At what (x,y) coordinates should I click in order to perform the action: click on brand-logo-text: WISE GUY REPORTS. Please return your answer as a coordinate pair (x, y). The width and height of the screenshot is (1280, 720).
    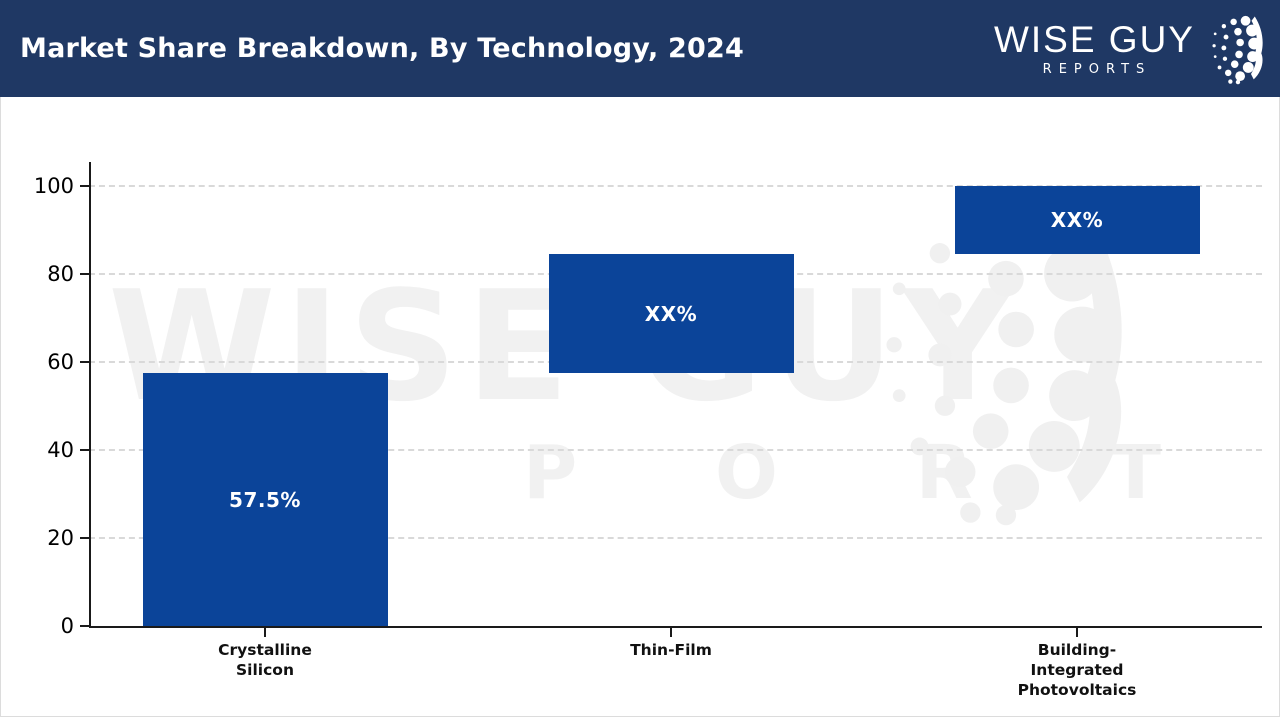
    Looking at the image, I should click on (1094, 48).